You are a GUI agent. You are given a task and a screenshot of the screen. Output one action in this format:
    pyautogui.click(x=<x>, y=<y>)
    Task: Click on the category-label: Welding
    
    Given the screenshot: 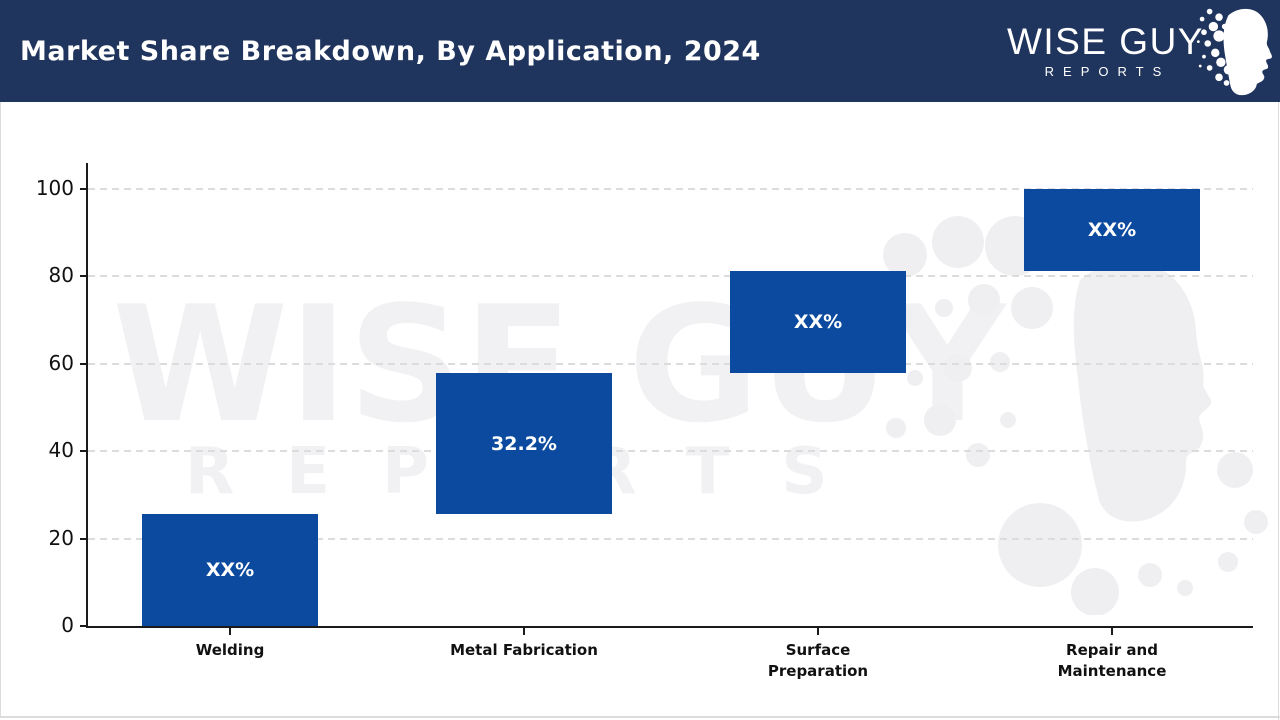 What is the action you would take?
    pyautogui.click(x=230, y=650)
    